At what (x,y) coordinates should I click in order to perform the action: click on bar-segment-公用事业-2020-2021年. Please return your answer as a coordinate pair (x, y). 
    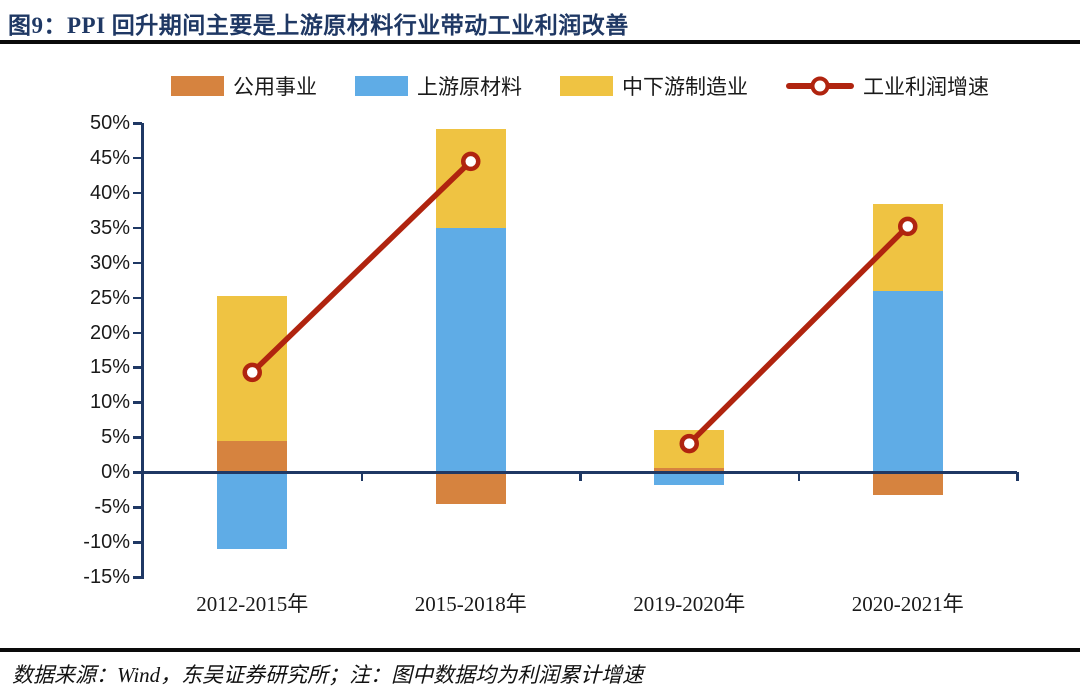
    Looking at the image, I should click on (907, 483).